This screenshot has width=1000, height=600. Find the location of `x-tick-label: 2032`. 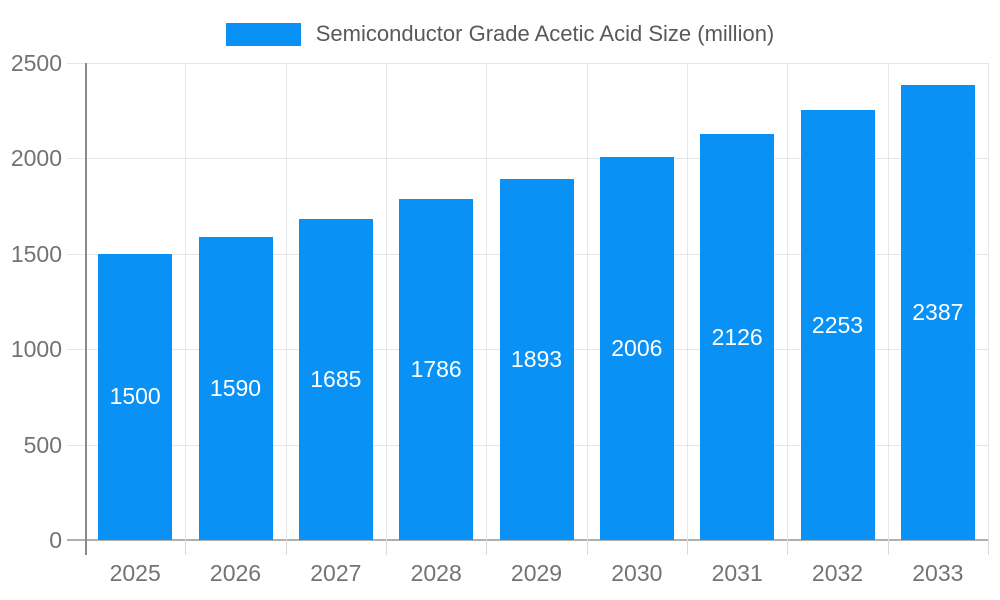

x-tick-label: 2032 is located at coordinates (837, 573).